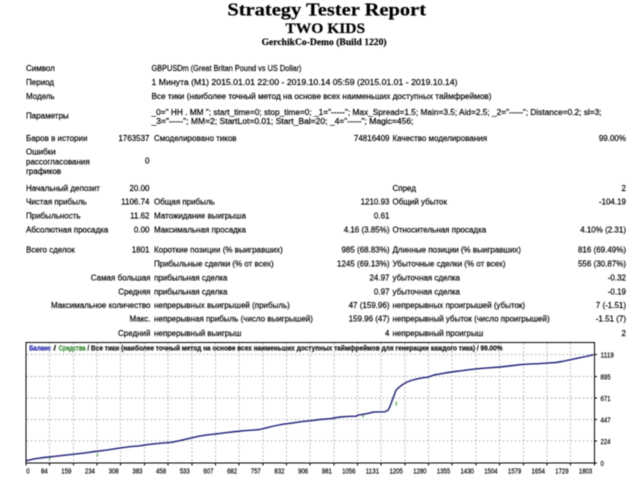  Describe the element at coordinates (438, 333) in the screenshot. I see `svg-text: непрерывный проигрыш` at that location.